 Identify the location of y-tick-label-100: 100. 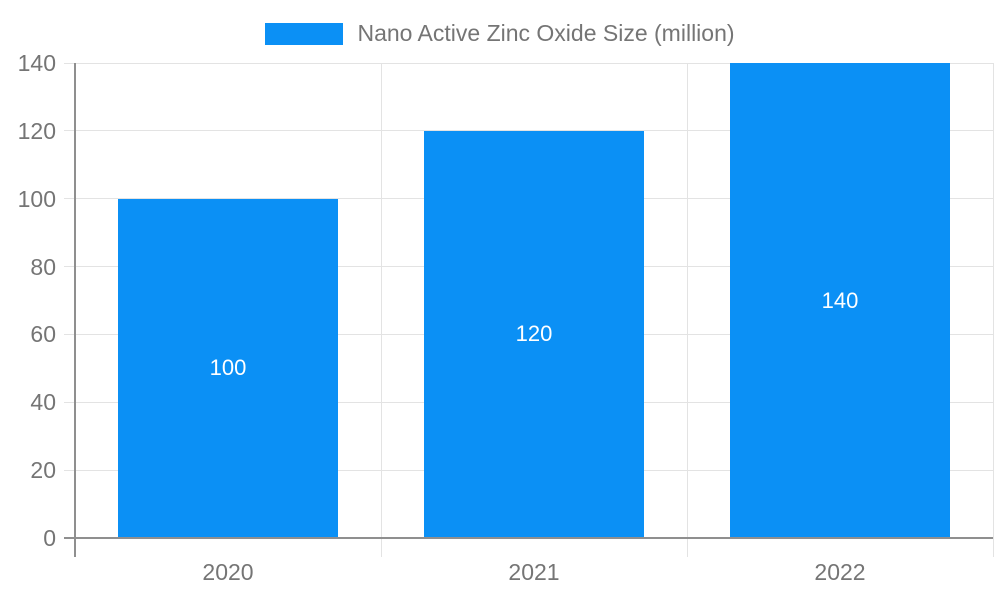
(36, 198).